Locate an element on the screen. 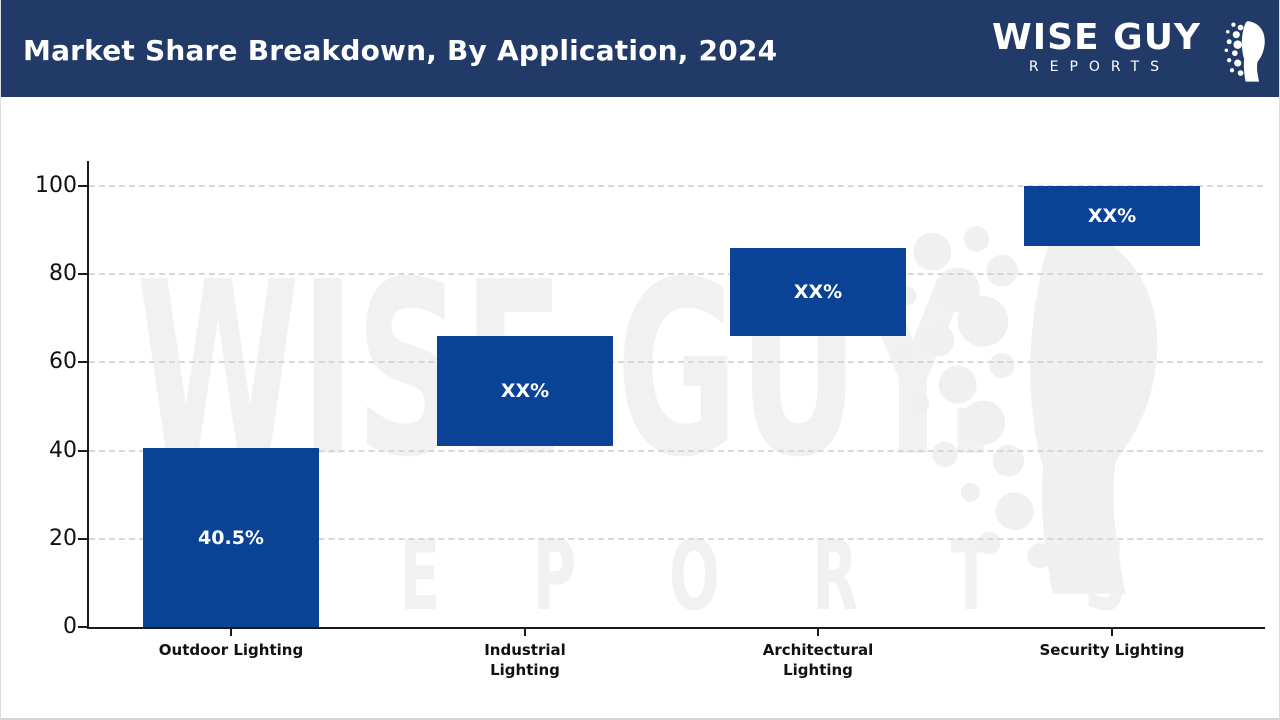 The height and width of the screenshot is (720, 1280). y-tick-label-0: 0 is located at coordinates (70, 626).